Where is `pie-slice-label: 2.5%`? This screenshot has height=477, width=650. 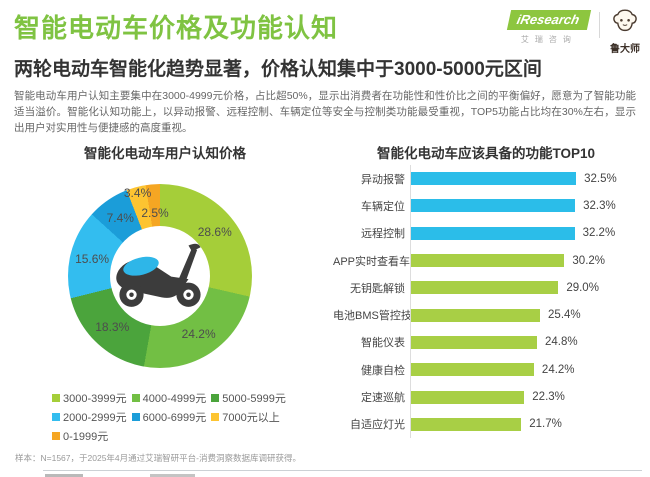 pie-slice-label: 2.5% is located at coordinates (155, 213).